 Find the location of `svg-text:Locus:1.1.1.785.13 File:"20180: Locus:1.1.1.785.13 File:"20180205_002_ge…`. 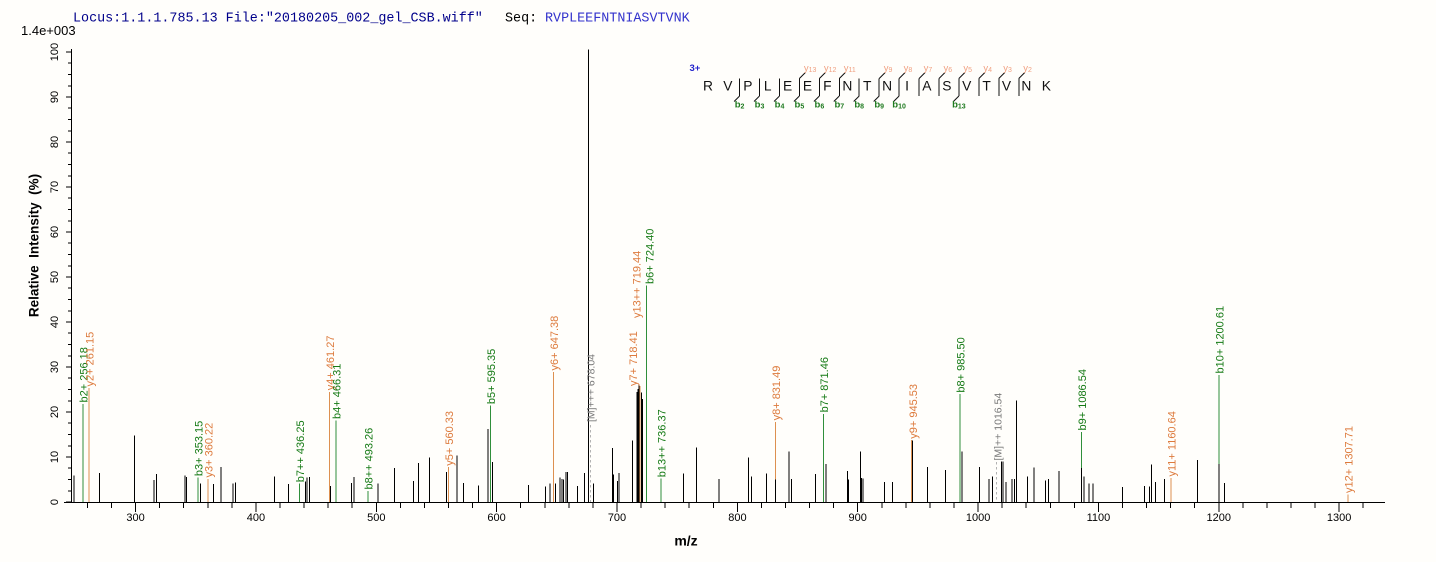

svg-text:Locus:1.1.1.785.13 File:"20180: Locus:1.1.1.785.13 File:"20180205_002_ge… is located at coordinates (382, 19).